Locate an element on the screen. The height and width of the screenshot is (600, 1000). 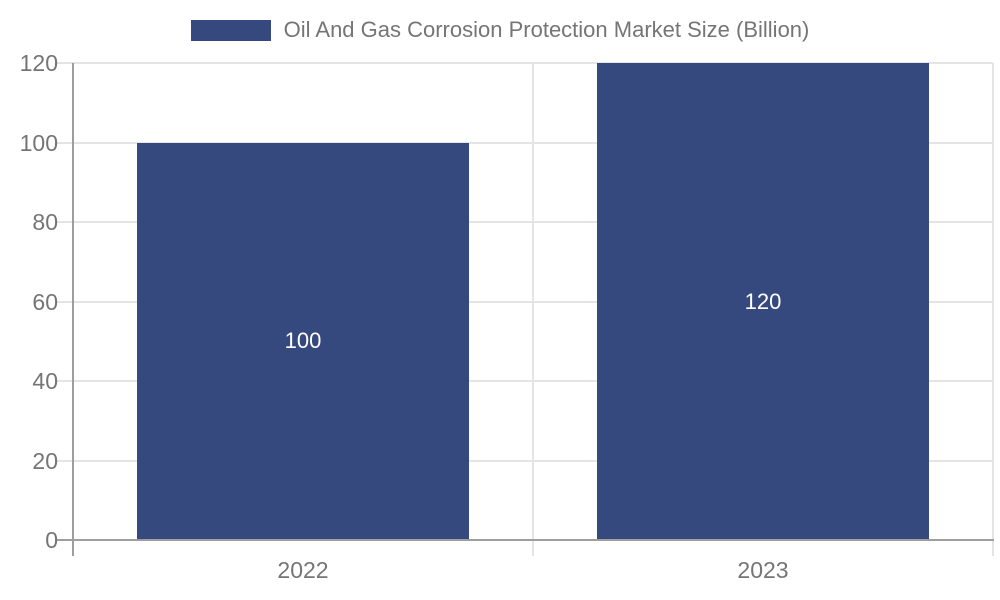
y-tick-label: 80 is located at coordinates (45, 222).